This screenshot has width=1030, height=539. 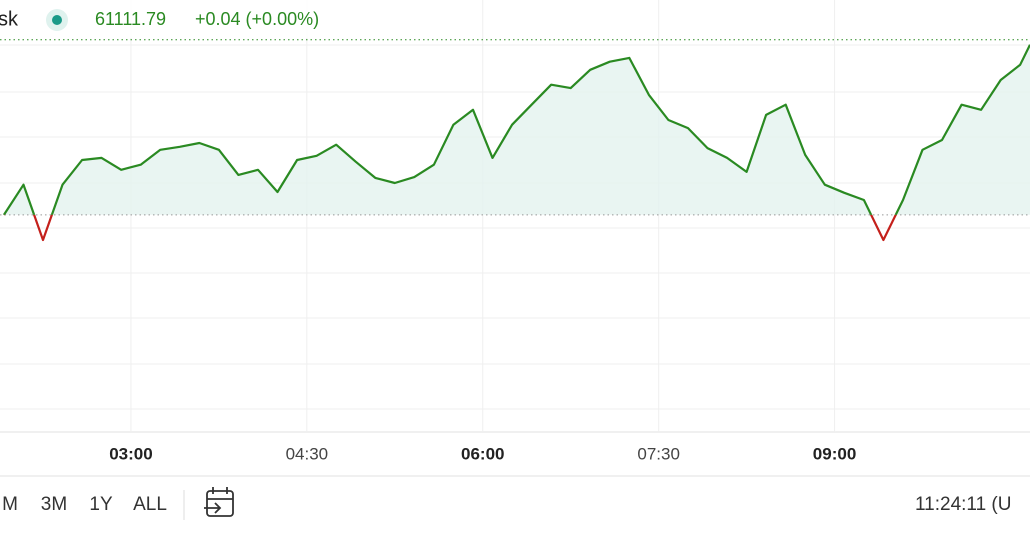 I want to click on x-tick-label: 04:30, so click(x=307, y=453).